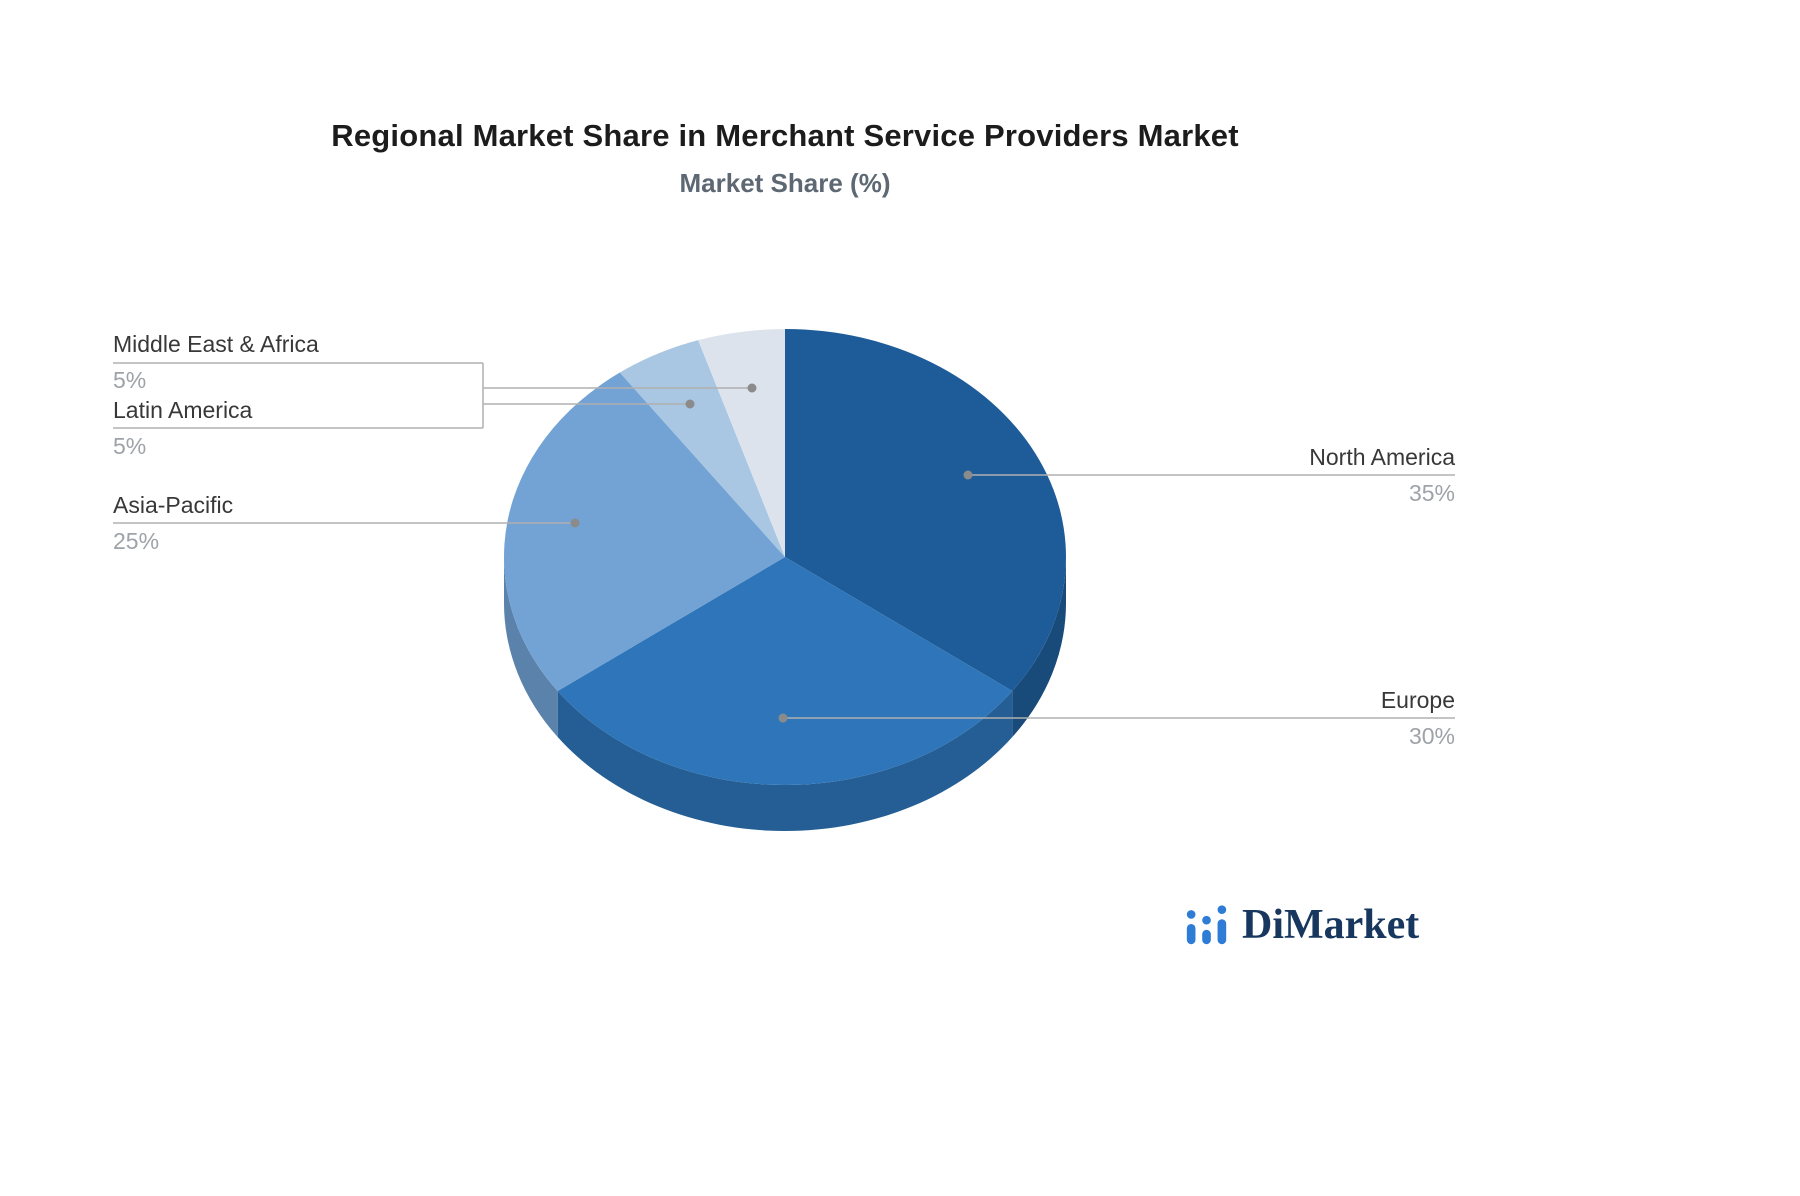 The image size is (1800, 1196). Describe the element at coordinates (1418, 718) in the screenshot. I see `callout-europe: Europe 30%` at that location.